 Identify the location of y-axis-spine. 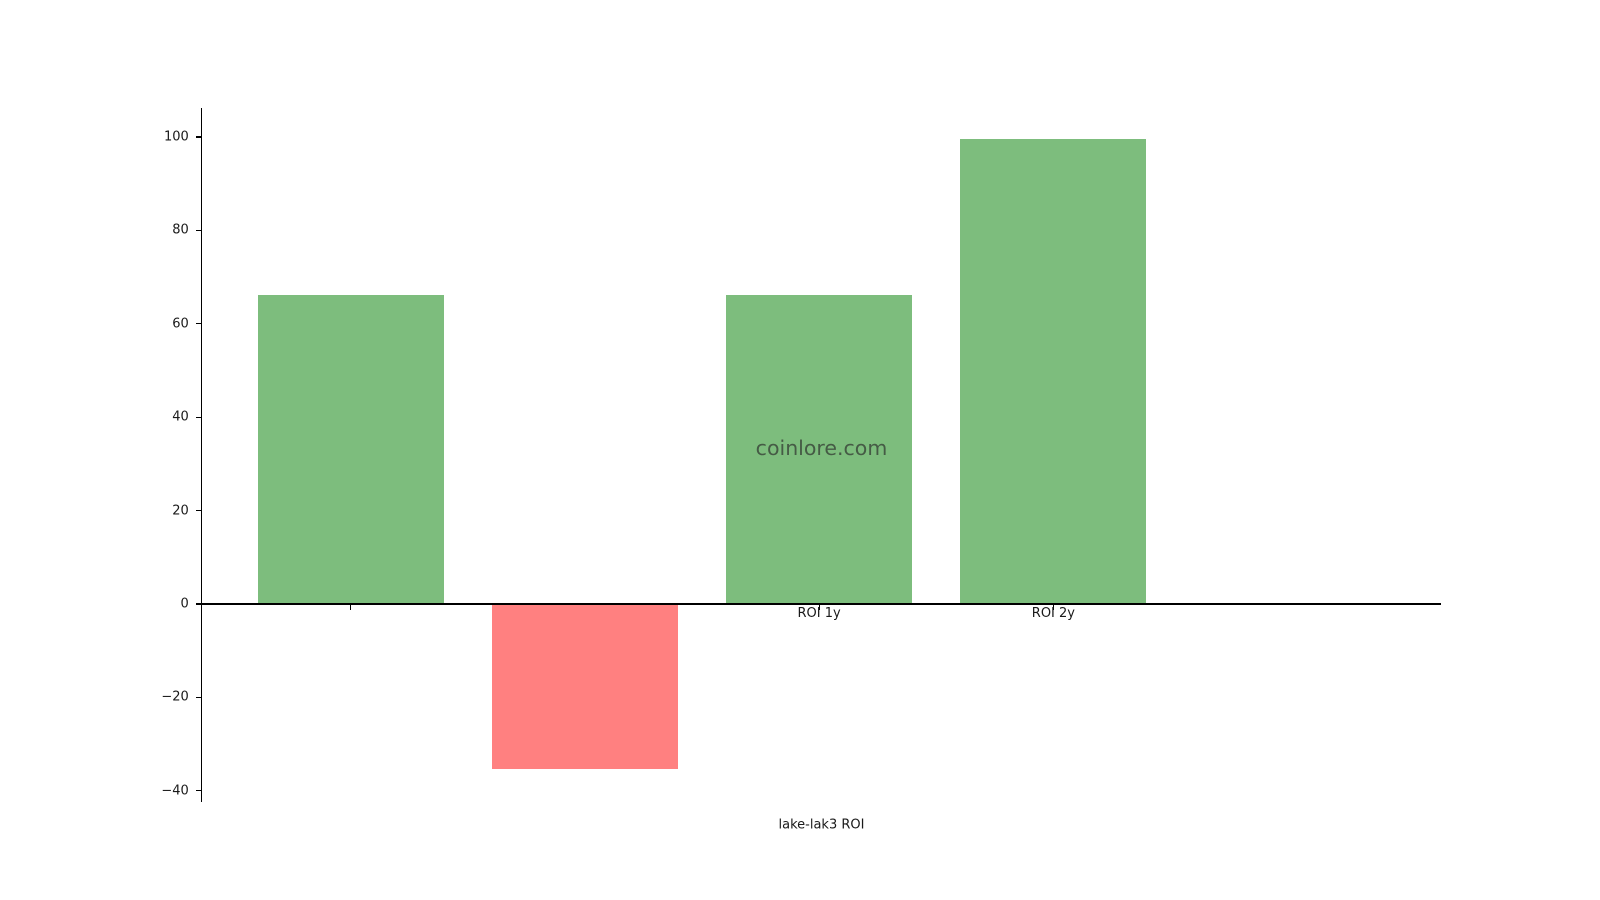
(201, 455).